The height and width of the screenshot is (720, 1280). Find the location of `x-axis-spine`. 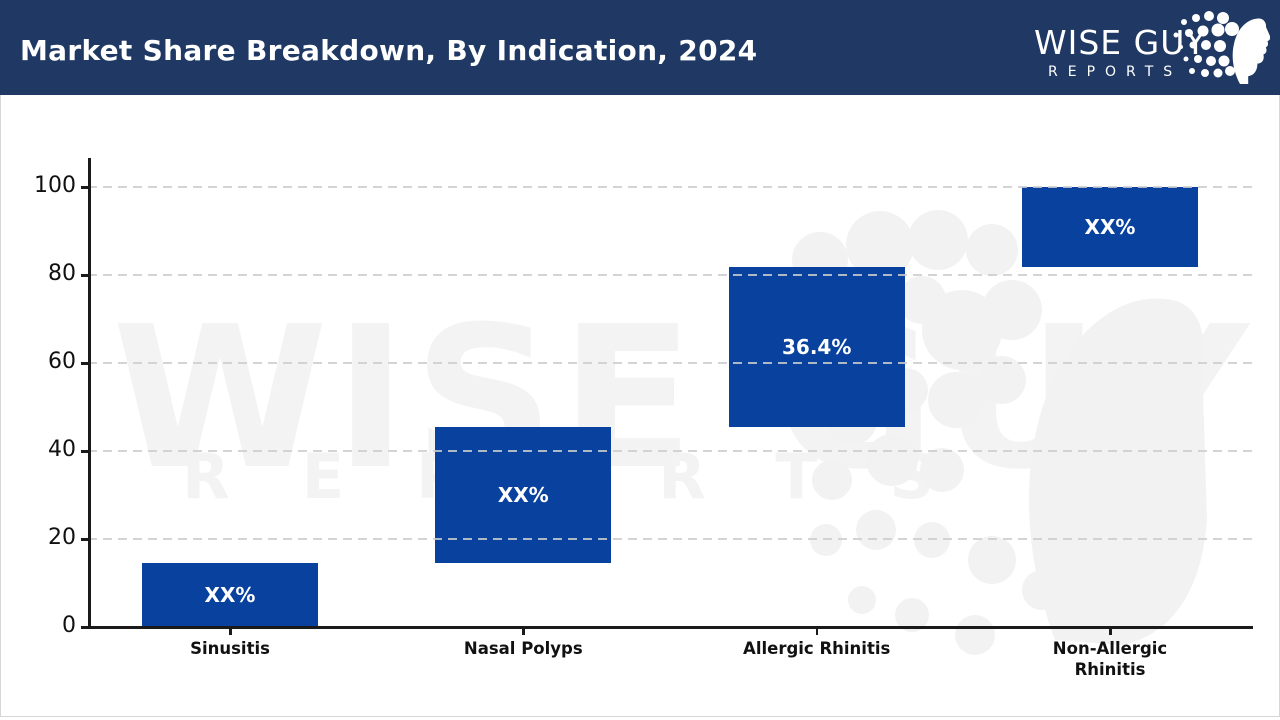

x-axis-spine is located at coordinates (670, 627).